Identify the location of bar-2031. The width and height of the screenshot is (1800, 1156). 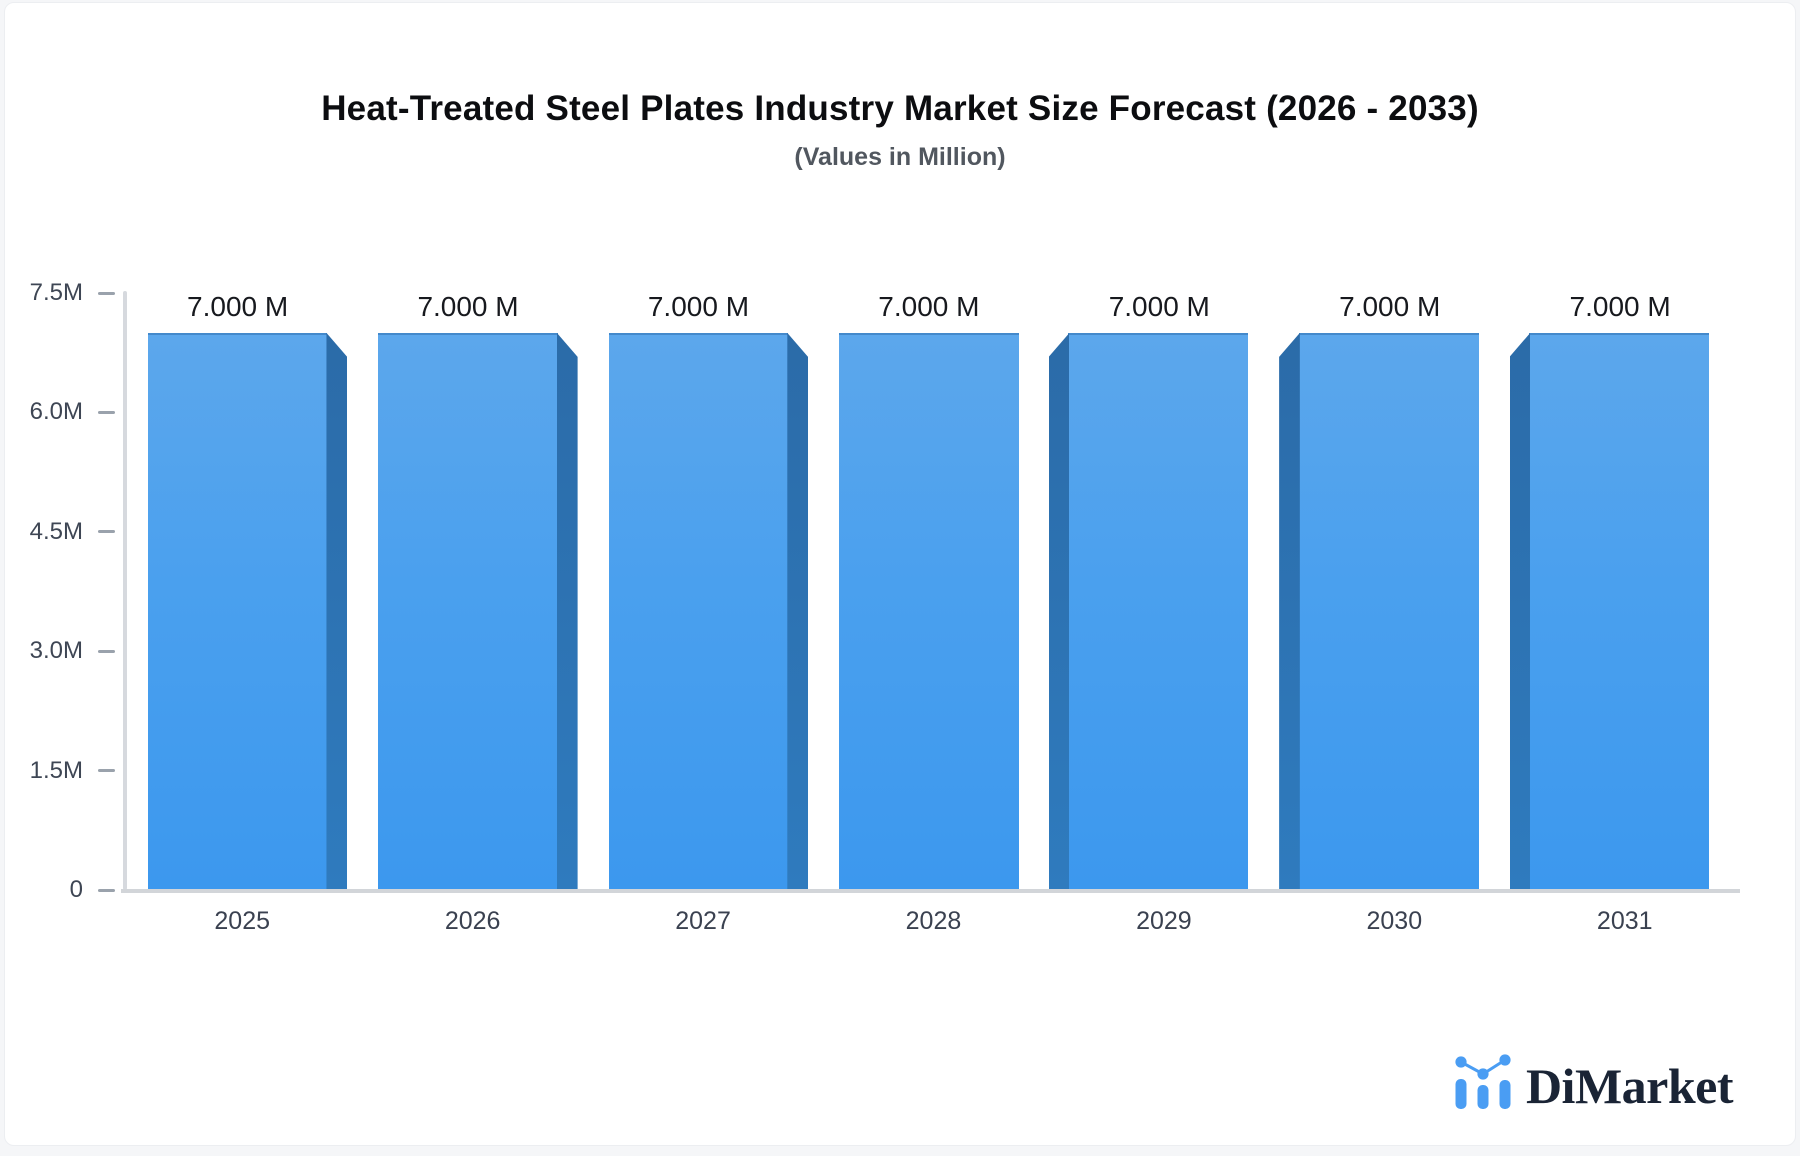
(1624, 611).